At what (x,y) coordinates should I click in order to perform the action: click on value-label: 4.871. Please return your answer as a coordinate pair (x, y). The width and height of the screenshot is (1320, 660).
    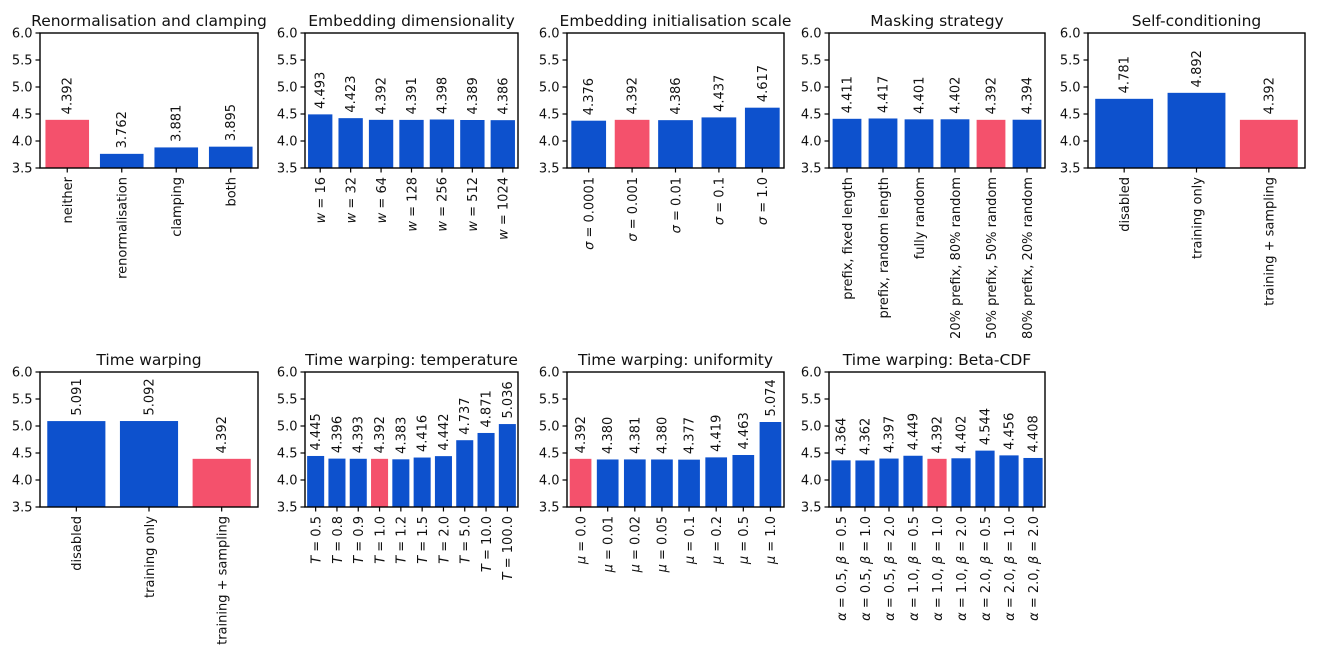
    Looking at the image, I should click on (487, 408).